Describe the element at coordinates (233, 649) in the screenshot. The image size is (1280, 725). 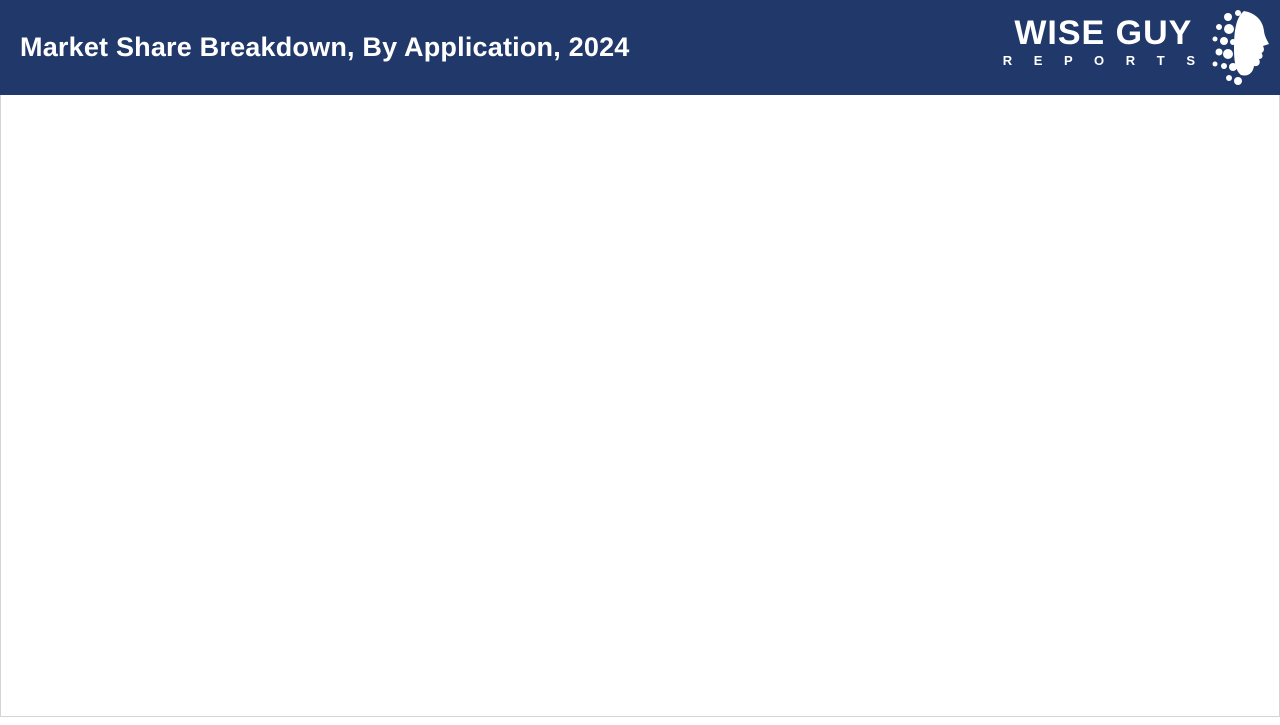
I see `x-category-label: Aerospace` at that location.